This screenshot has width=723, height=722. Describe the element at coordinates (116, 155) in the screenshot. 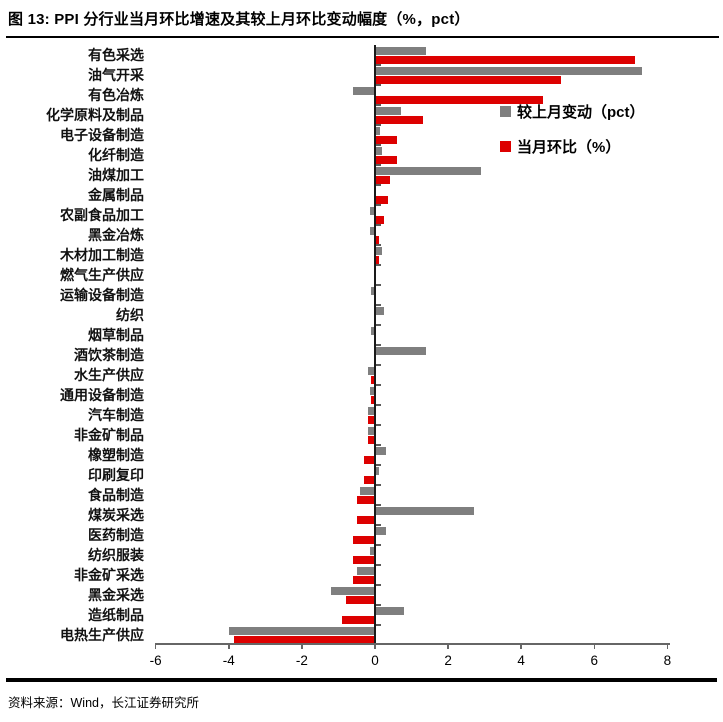

I see `category-label: 化纤制造` at that location.